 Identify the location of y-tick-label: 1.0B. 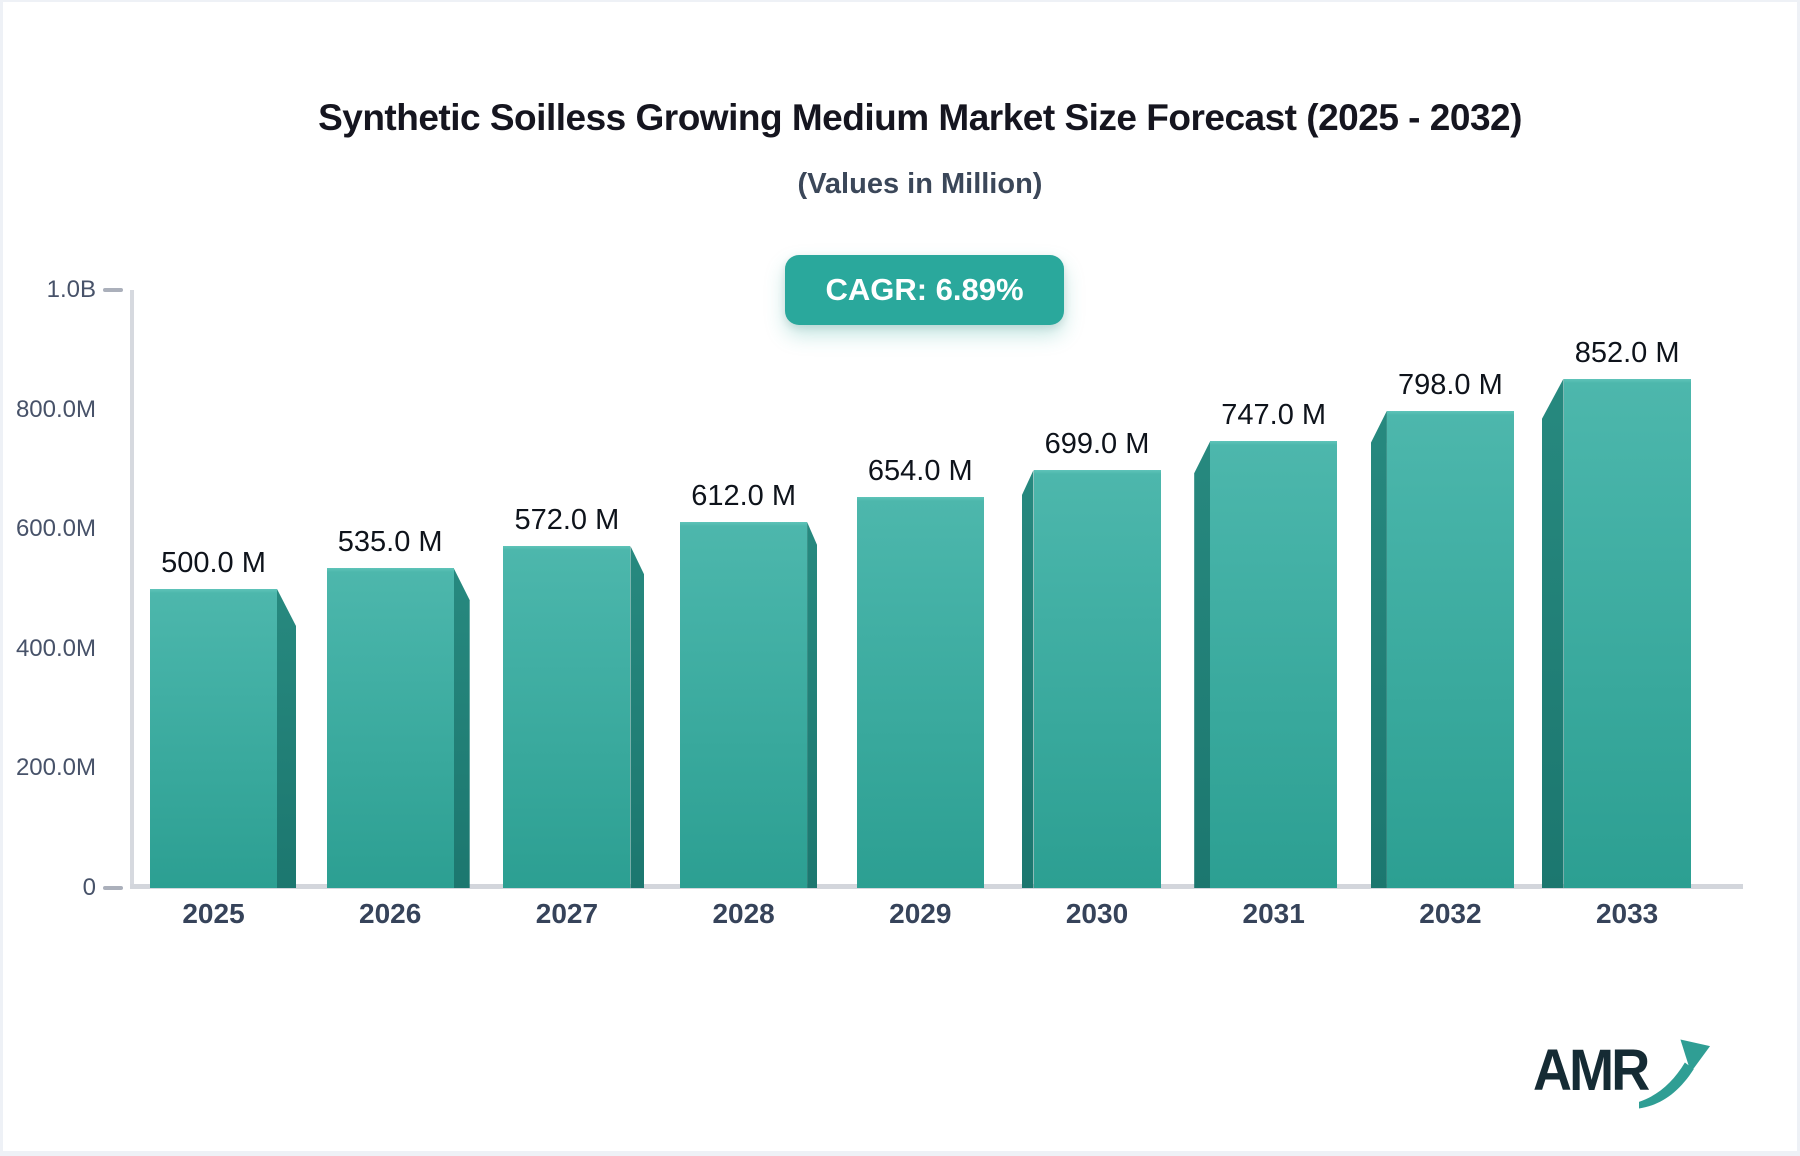
(71, 289).